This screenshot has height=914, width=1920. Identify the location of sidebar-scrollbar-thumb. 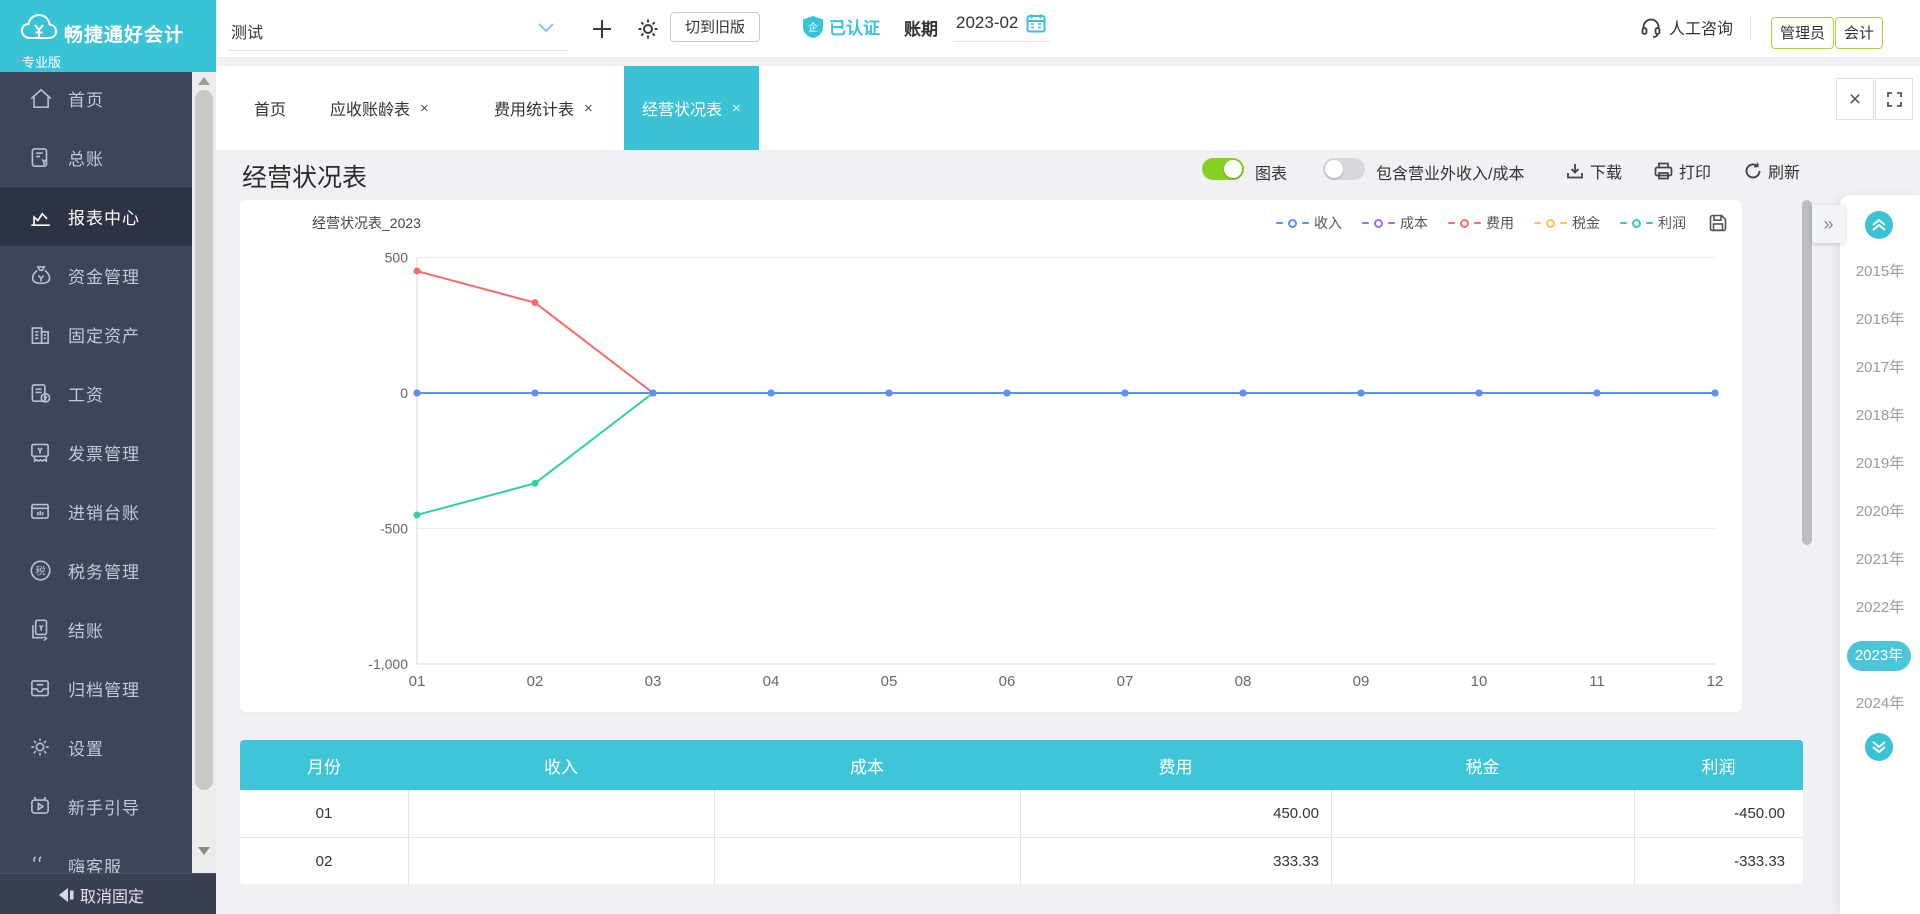
(204, 440).